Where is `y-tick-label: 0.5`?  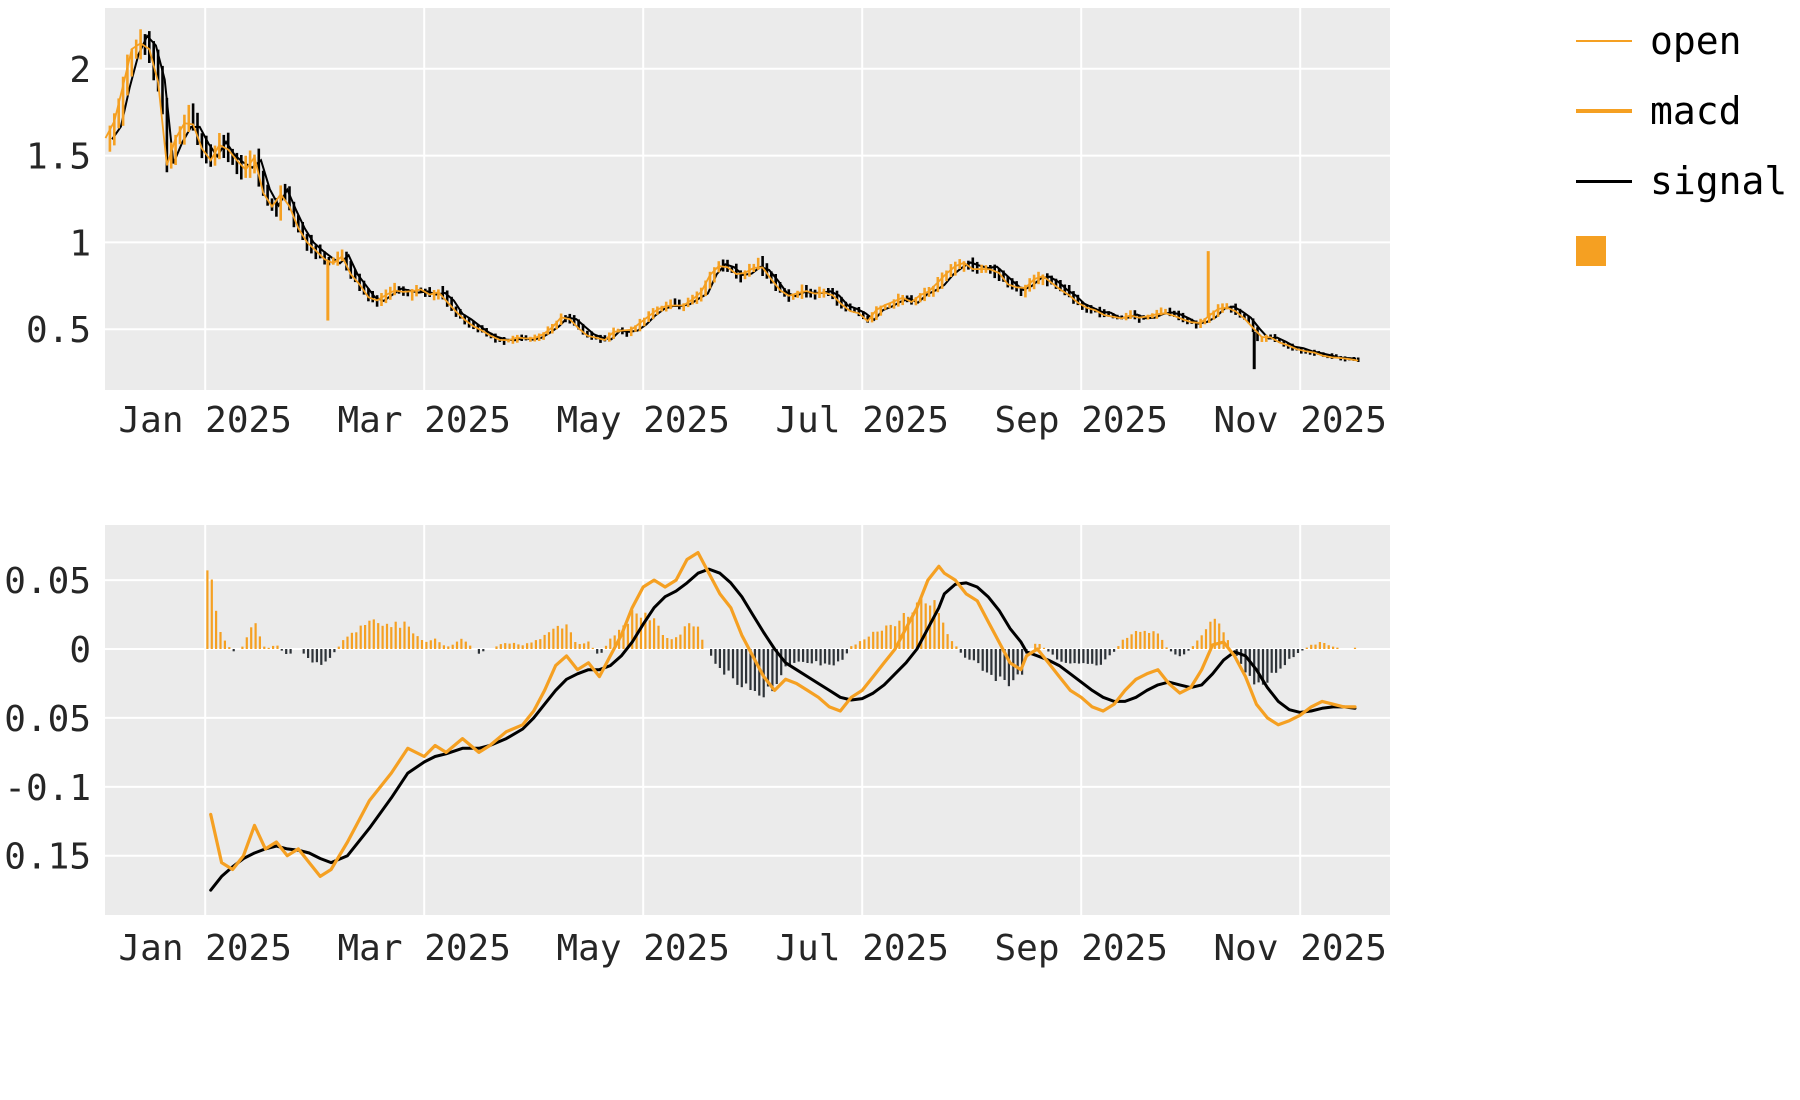
y-tick-label: 0.5 is located at coordinates (58, 330).